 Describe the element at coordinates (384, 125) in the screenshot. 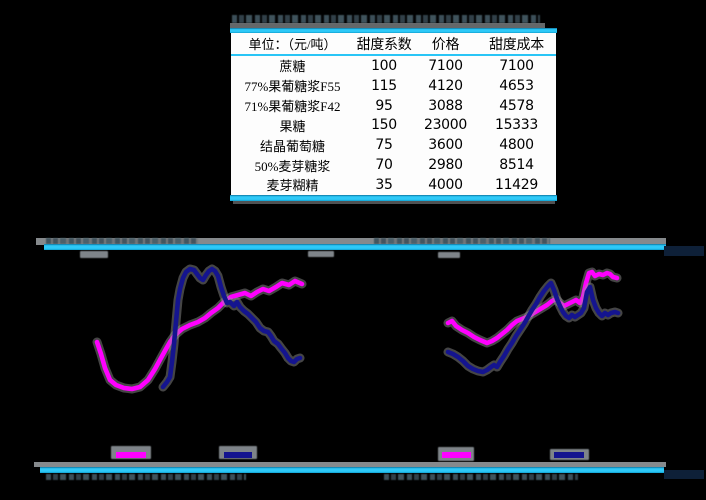

I see `table-cell: 150` at that location.